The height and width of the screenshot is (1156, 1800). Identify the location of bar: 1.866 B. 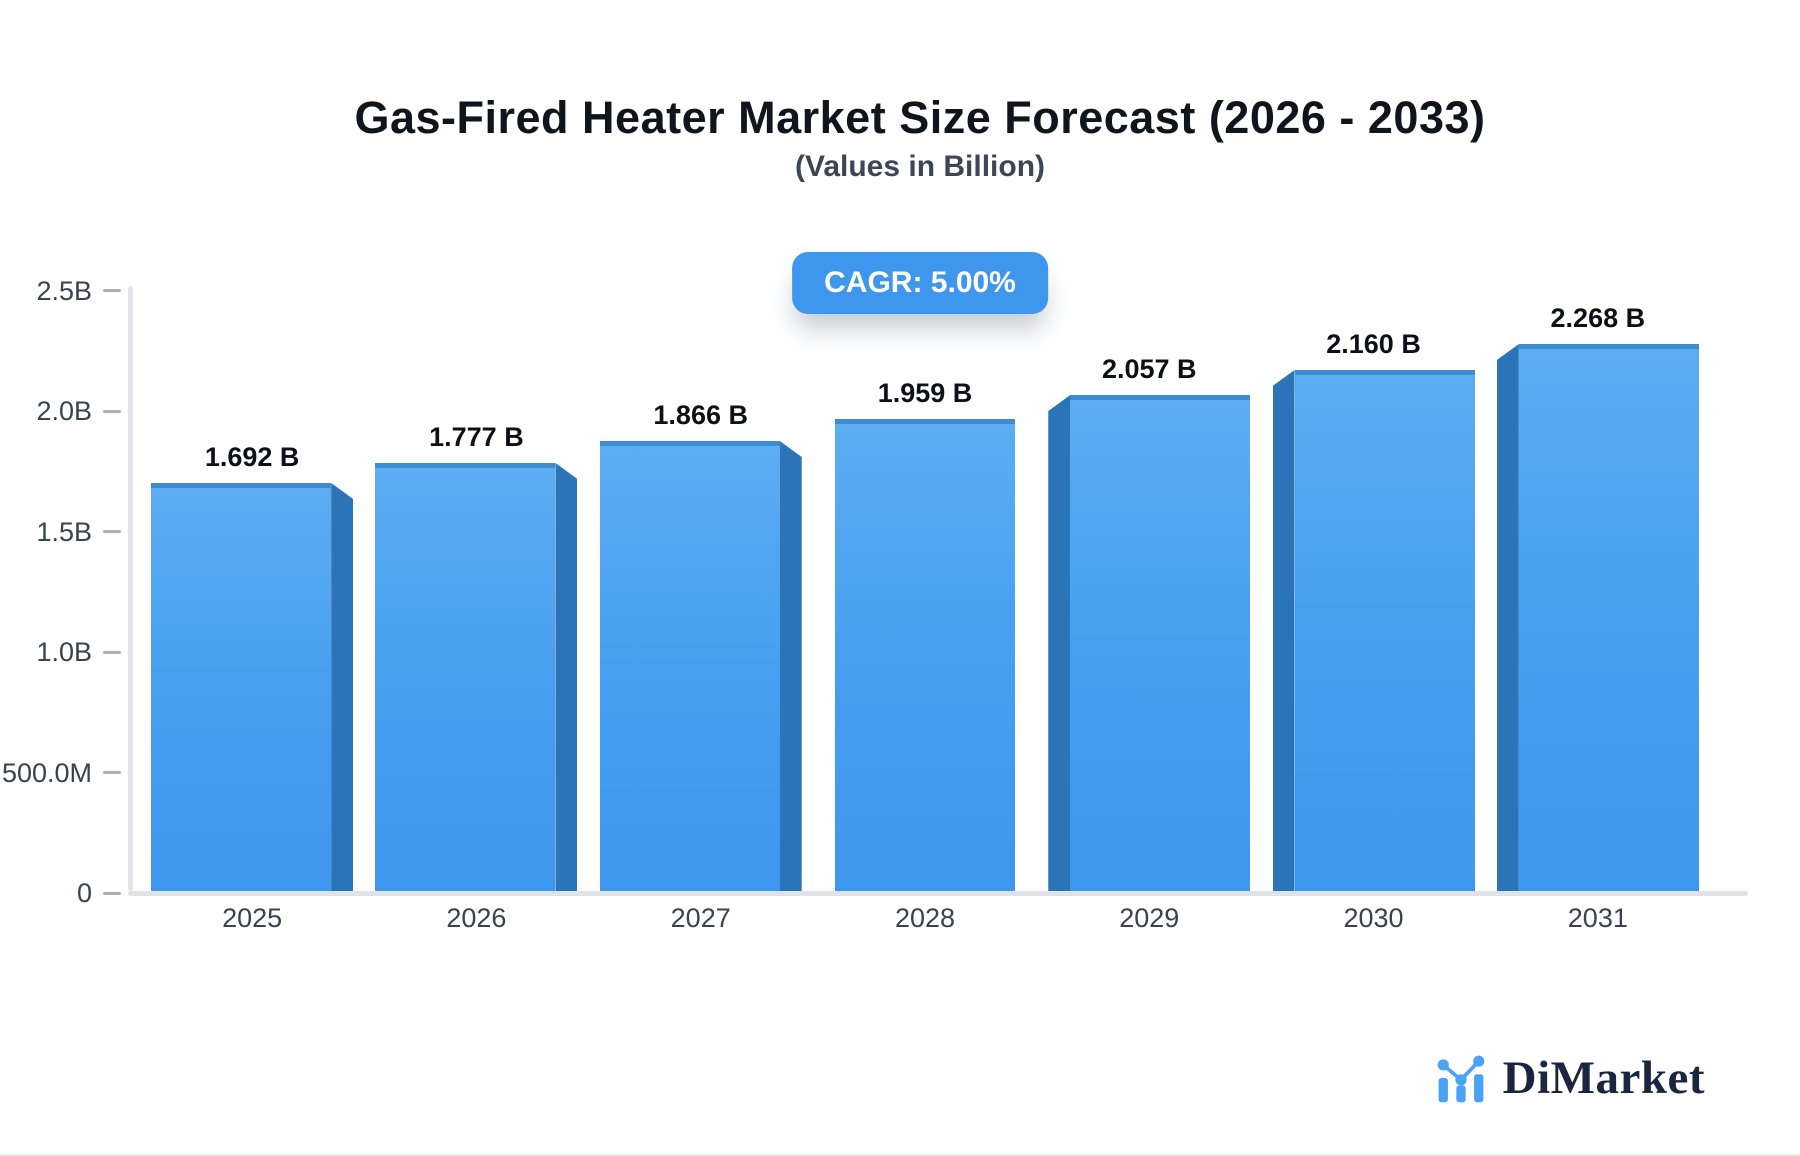
(700, 645).